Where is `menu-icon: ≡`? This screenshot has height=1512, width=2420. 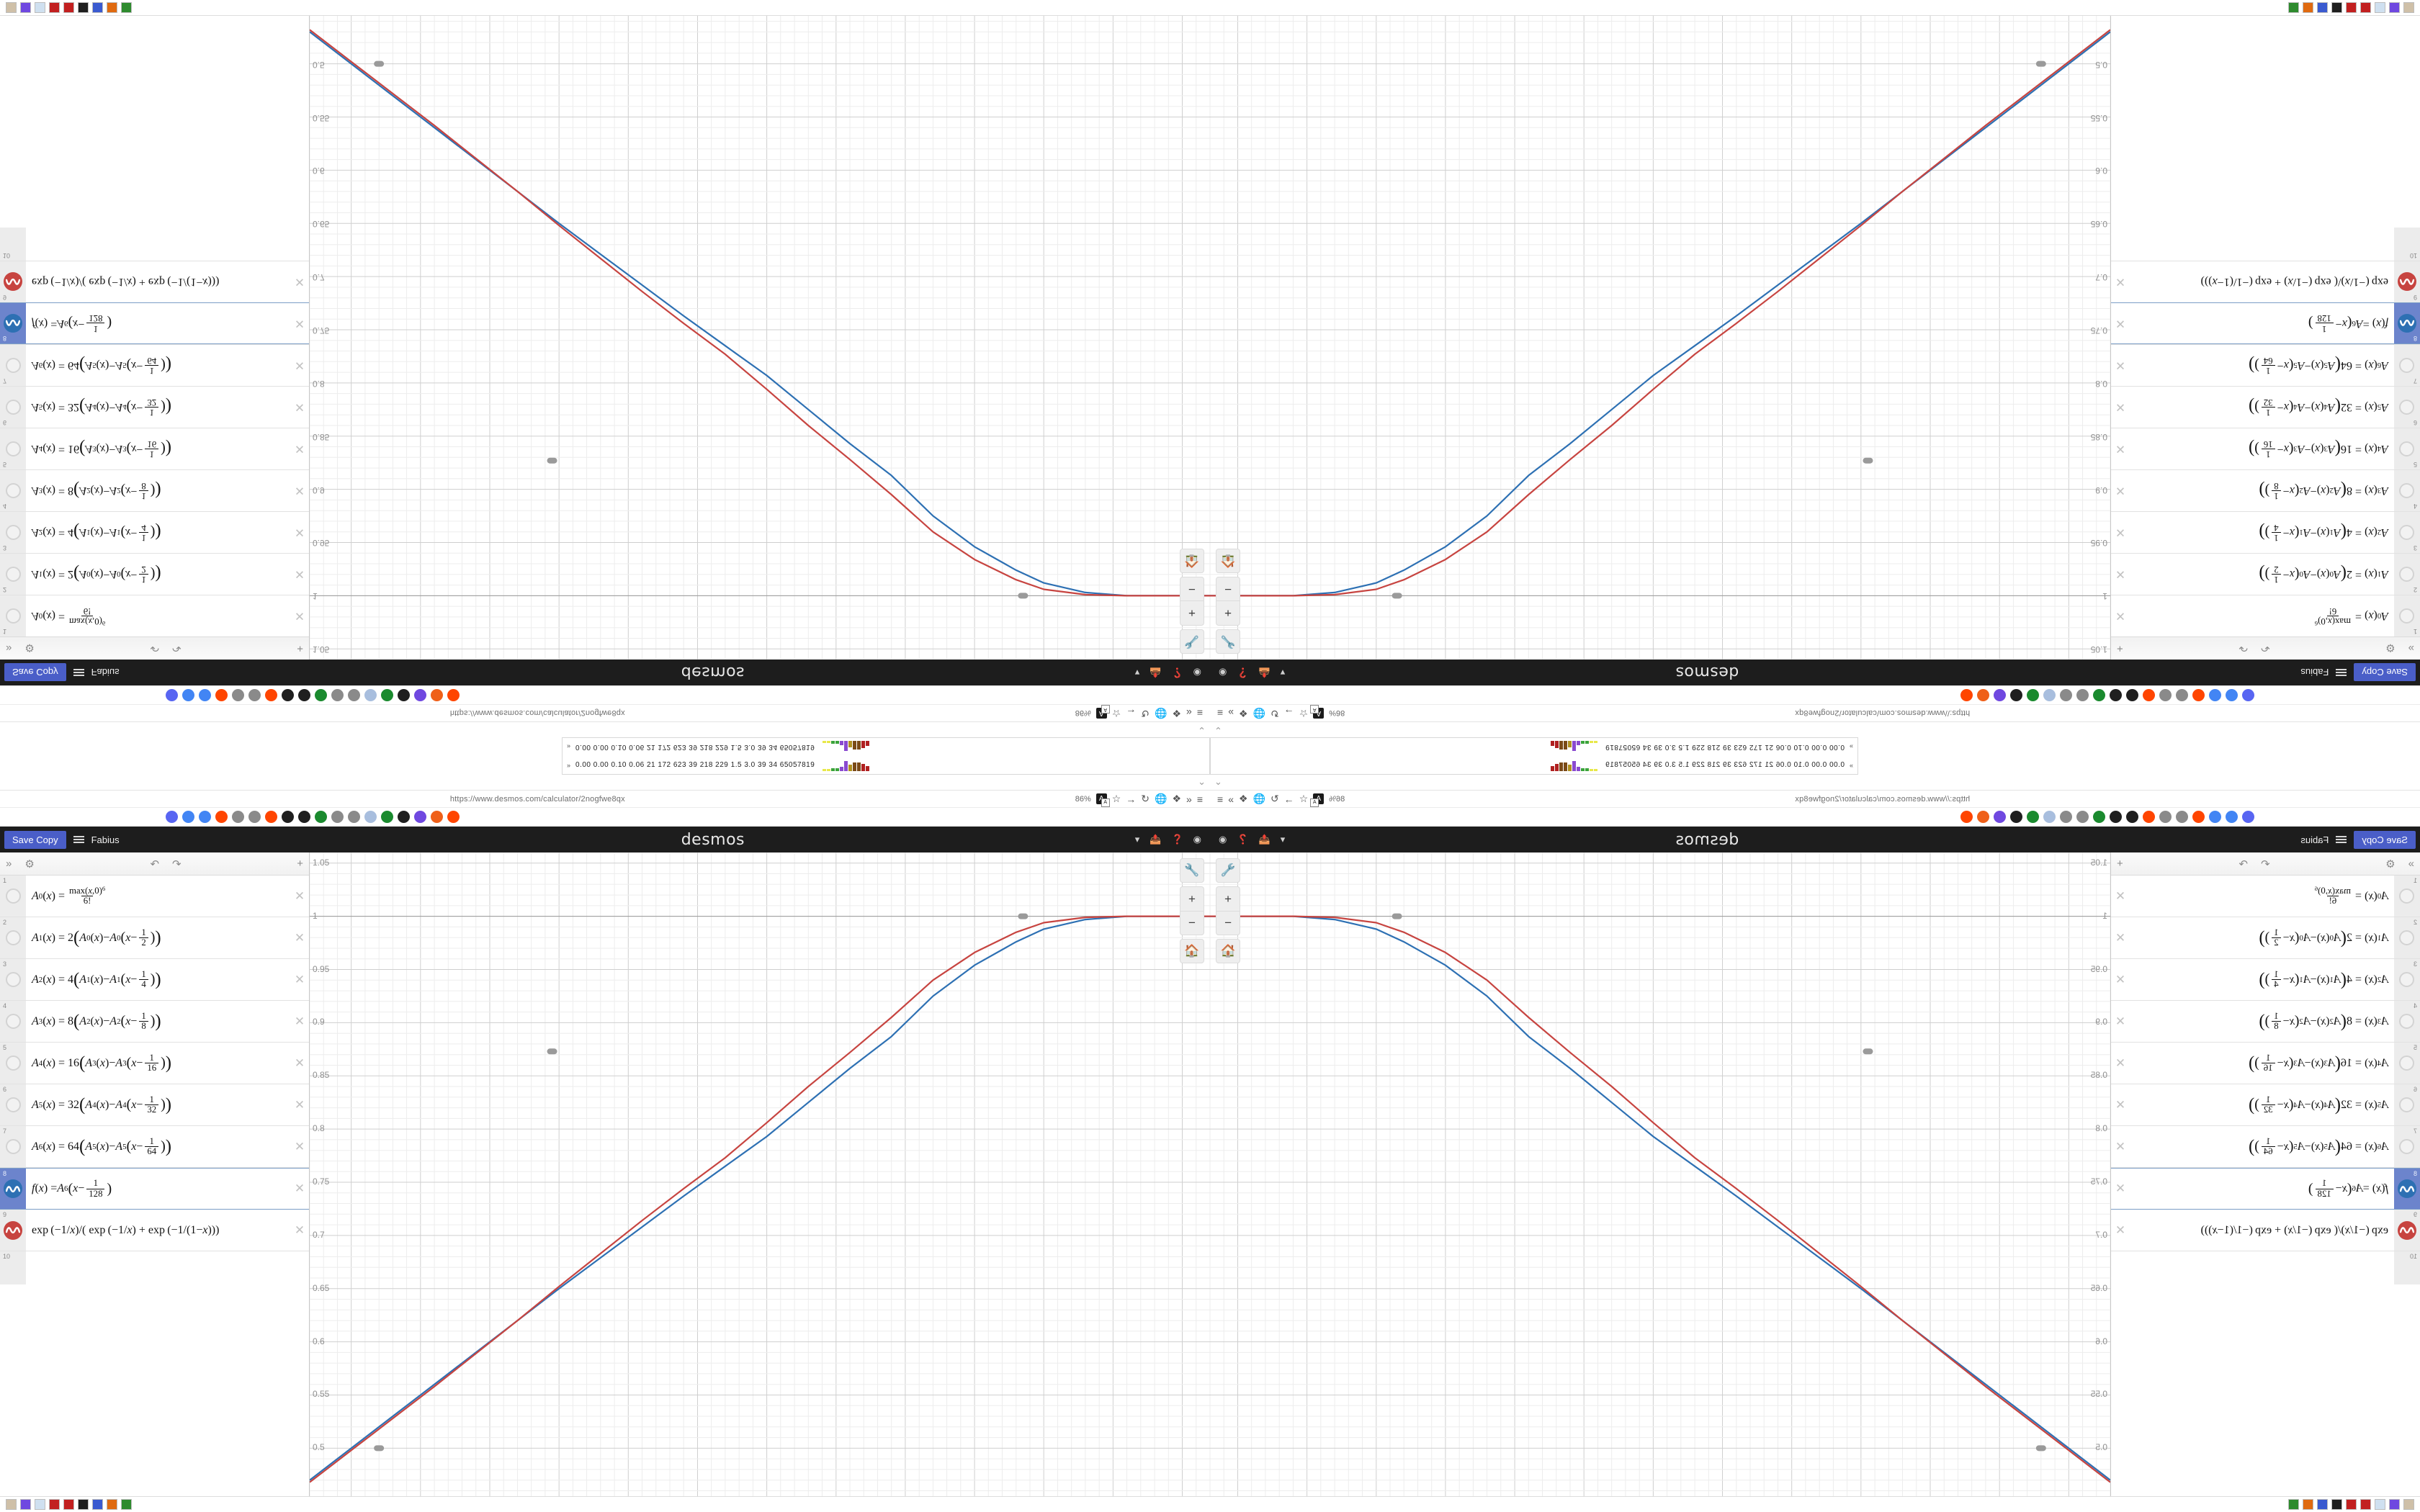 menu-icon: ≡ is located at coordinates (1199, 799).